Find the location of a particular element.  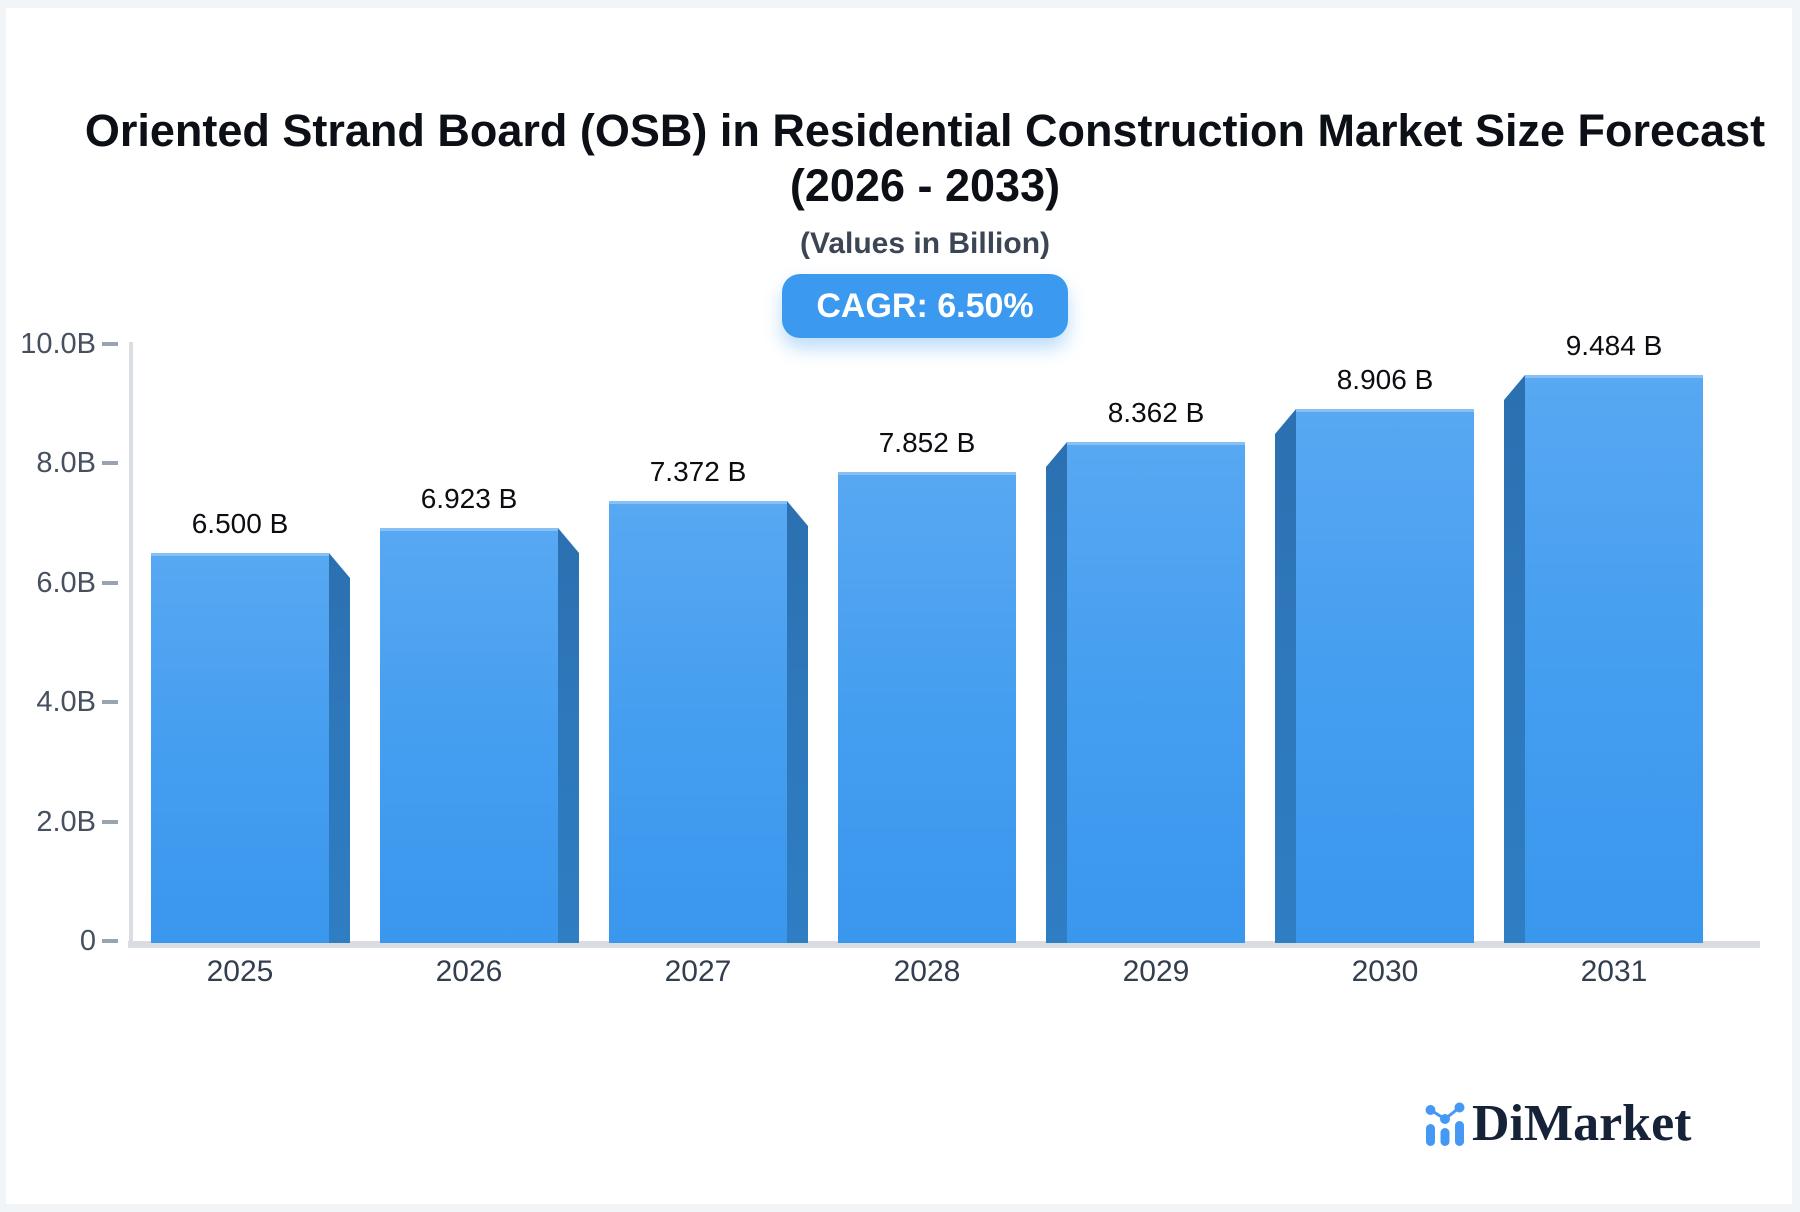

bar-value-label-2028: 7.852 B is located at coordinates (927, 442).